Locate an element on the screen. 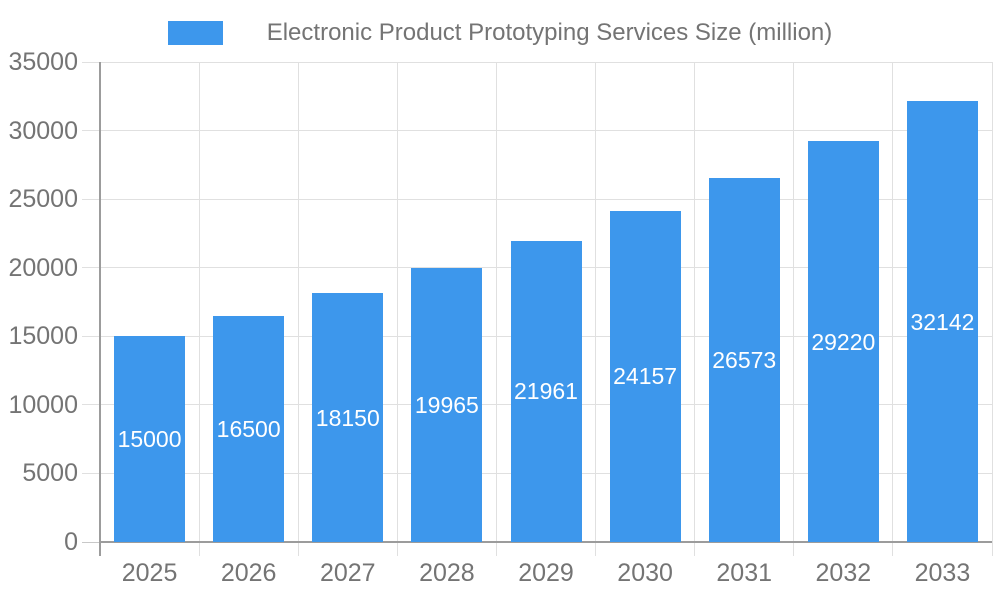 This screenshot has height=600, width=1000. bar-value-label: 29220 is located at coordinates (843, 341).